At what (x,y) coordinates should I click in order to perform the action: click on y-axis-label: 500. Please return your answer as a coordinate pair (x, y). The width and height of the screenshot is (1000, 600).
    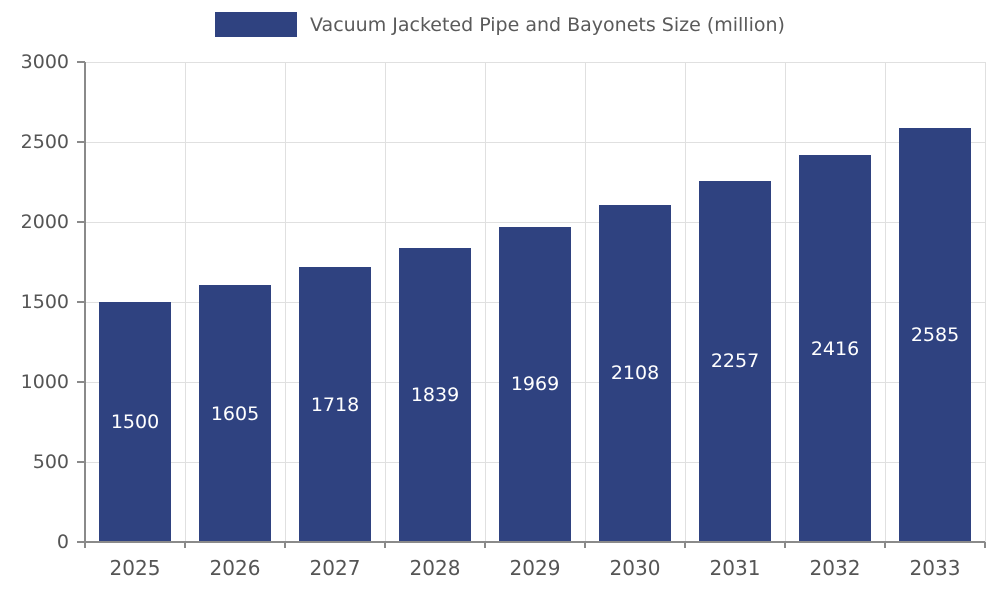
    Looking at the image, I should click on (50, 462).